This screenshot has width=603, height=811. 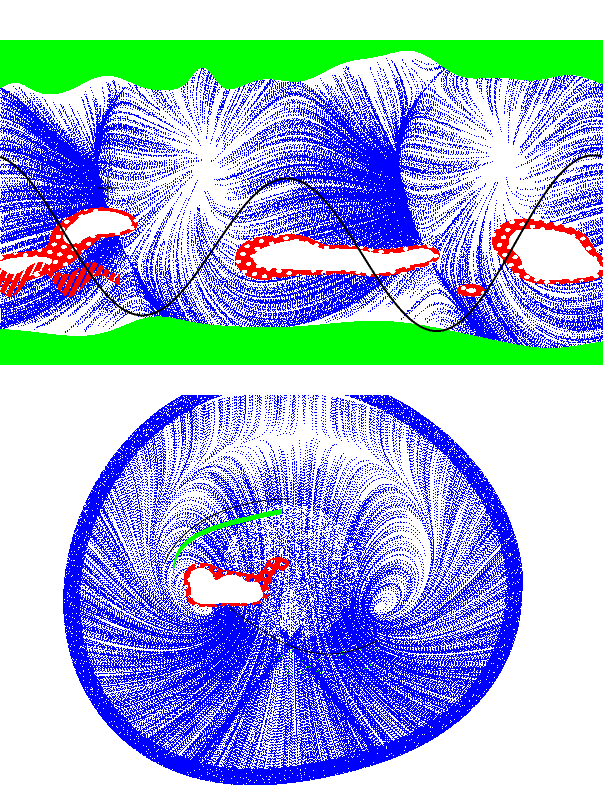 I want to click on crosshair-marker, so click(x=108, y=188).